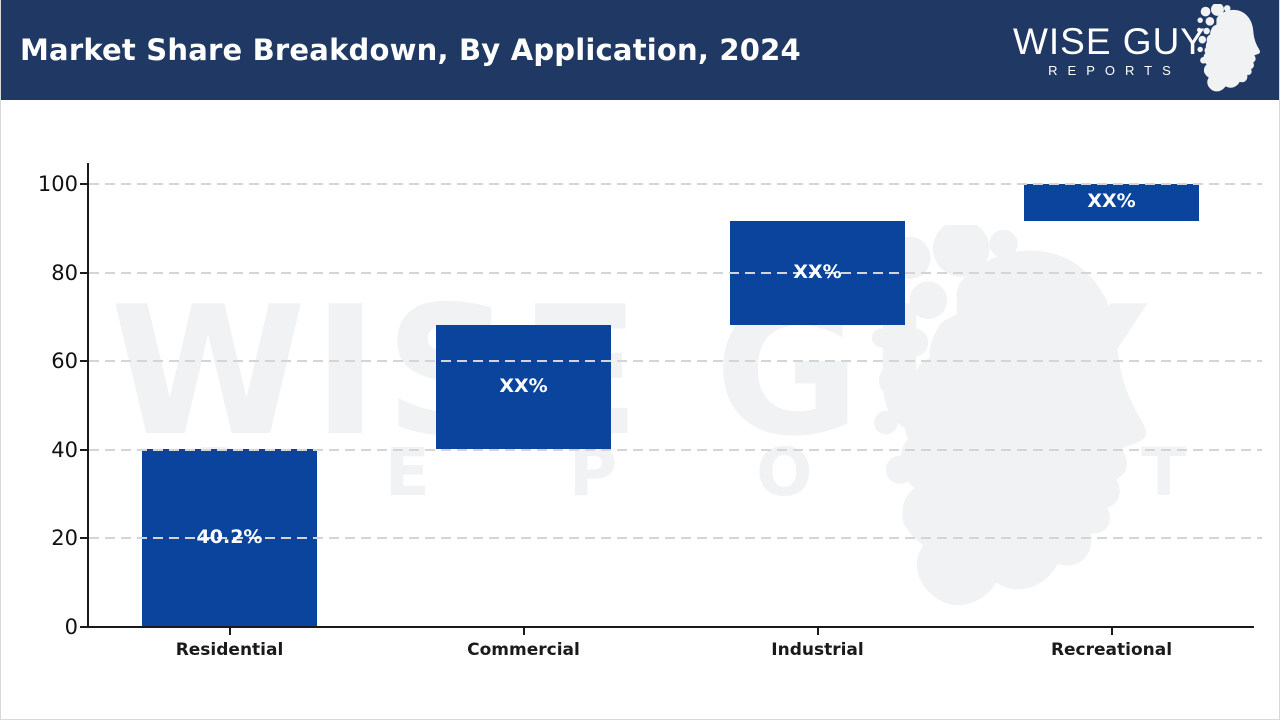  I want to click on x-tick-industrial, so click(817, 631).